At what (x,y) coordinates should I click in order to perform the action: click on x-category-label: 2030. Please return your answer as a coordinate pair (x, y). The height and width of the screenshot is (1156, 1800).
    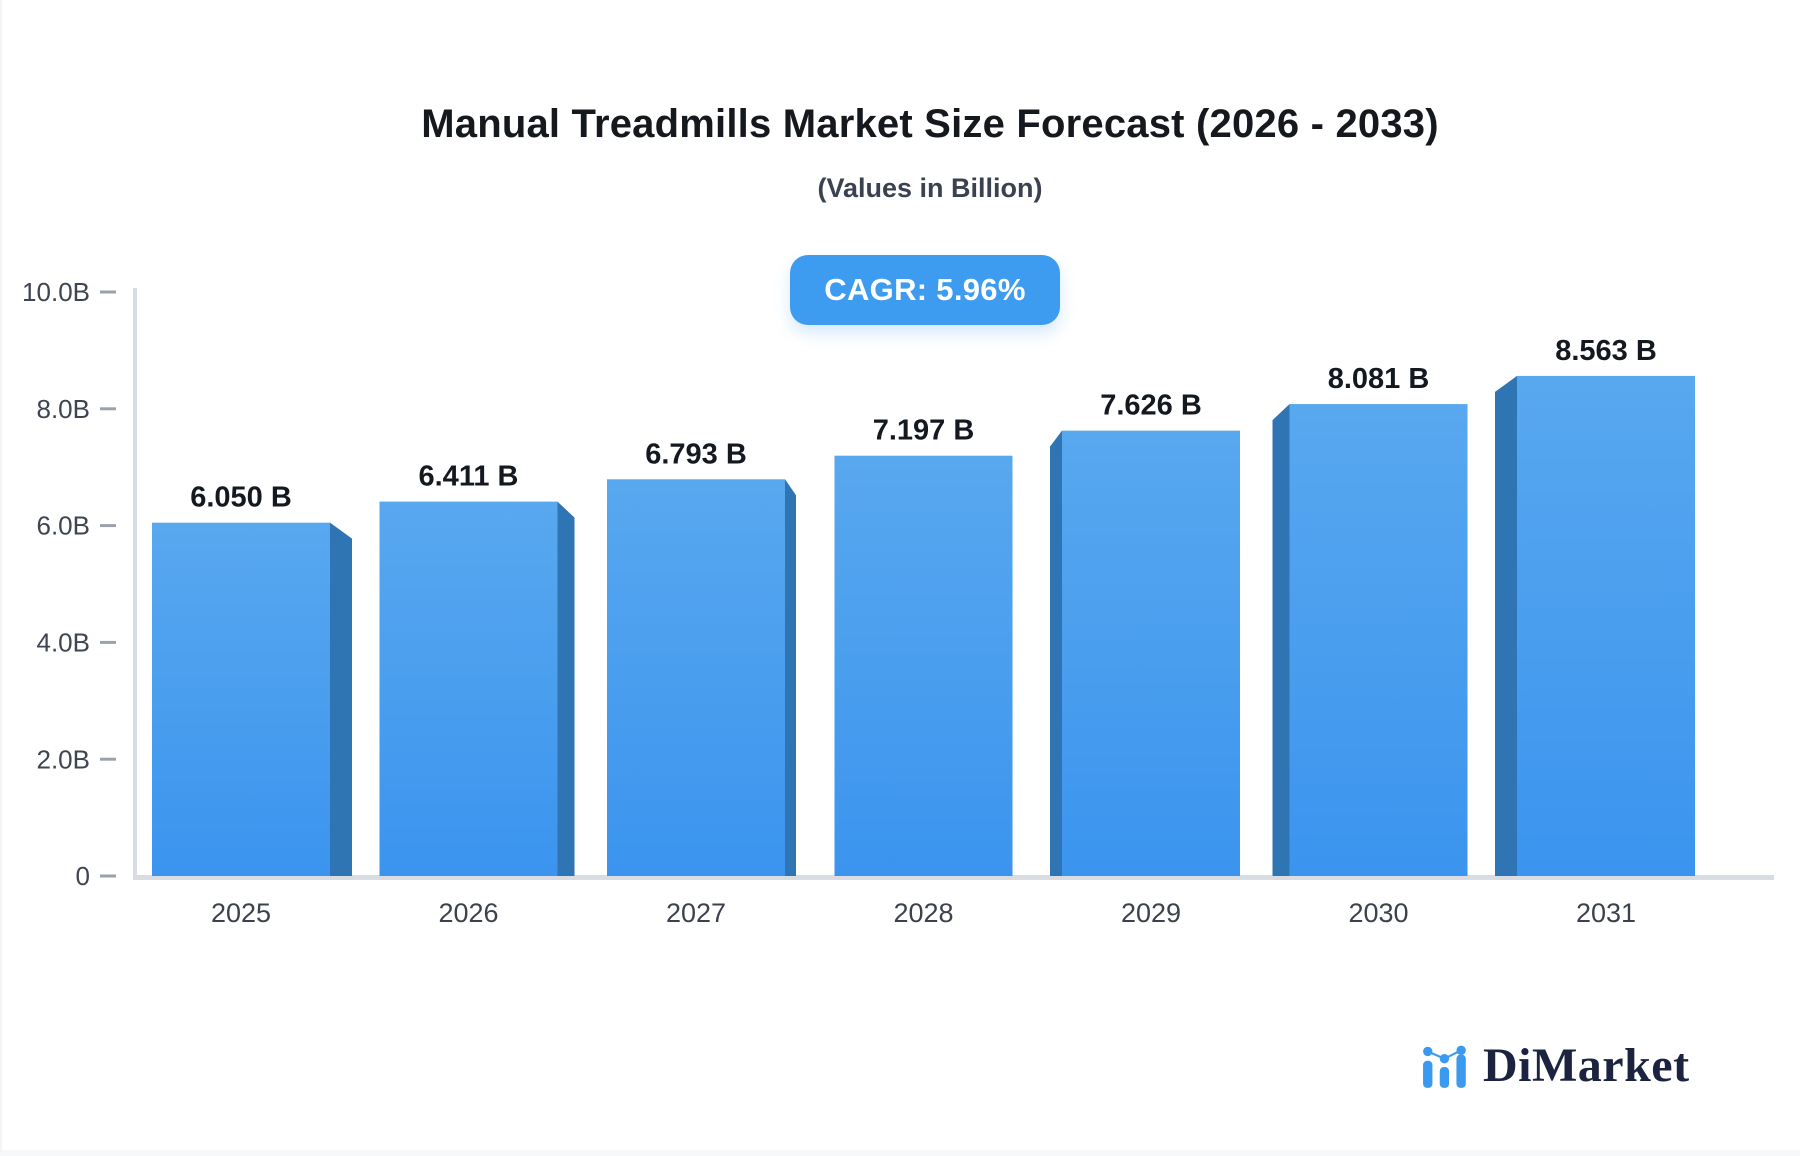
    Looking at the image, I should click on (1378, 913).